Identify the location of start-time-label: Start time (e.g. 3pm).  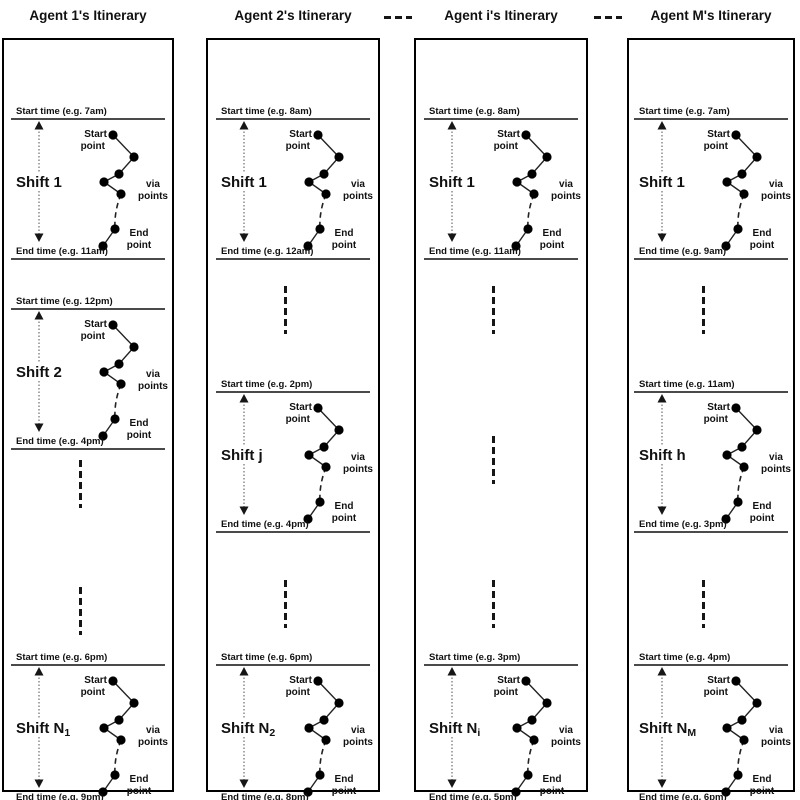
(474, 657).